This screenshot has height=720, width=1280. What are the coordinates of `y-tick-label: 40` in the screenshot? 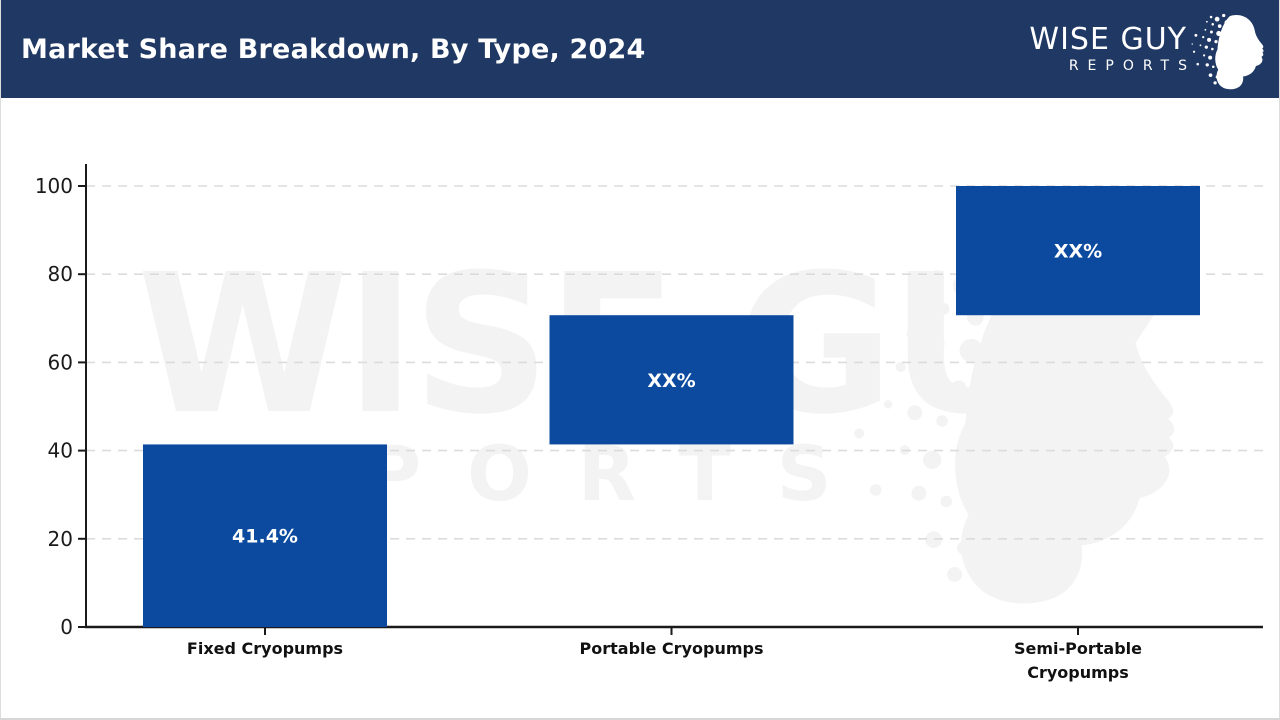 It's located at (60, 451).